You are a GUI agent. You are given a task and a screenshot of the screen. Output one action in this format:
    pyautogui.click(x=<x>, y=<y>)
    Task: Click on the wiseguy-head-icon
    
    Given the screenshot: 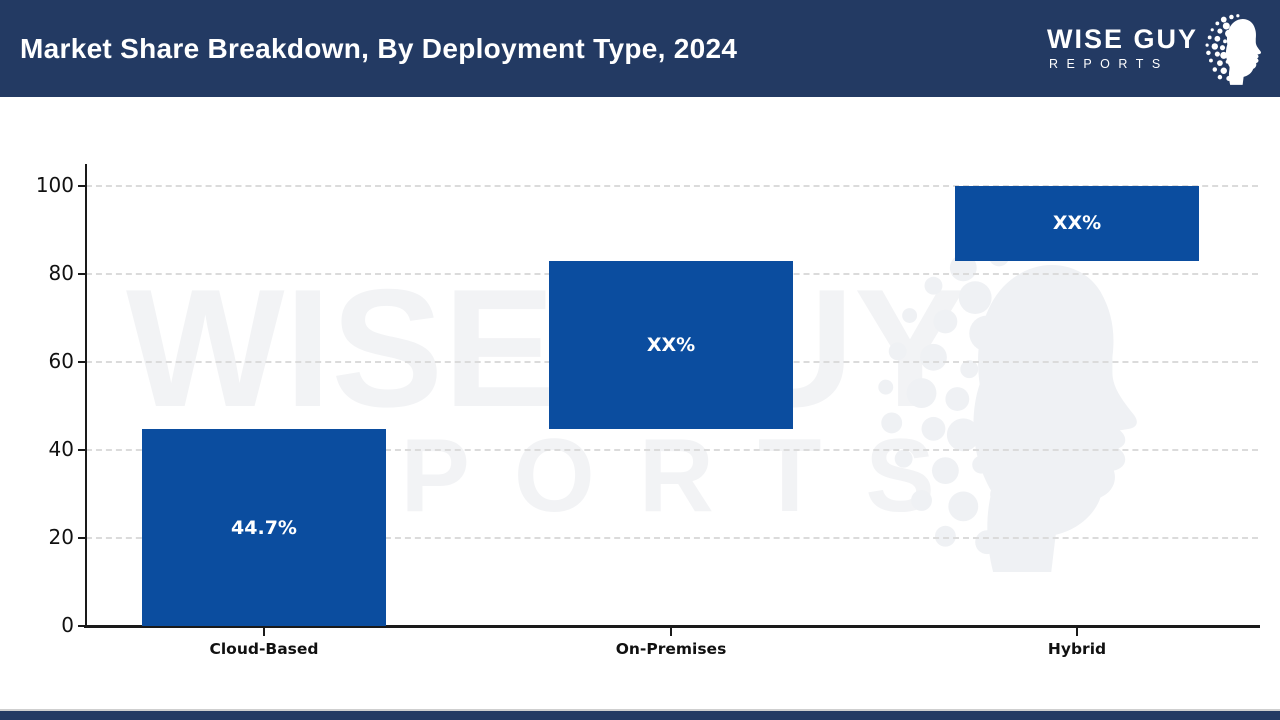 What is the action you would take?
    pyautogui.click(x=1234, y=49)
    